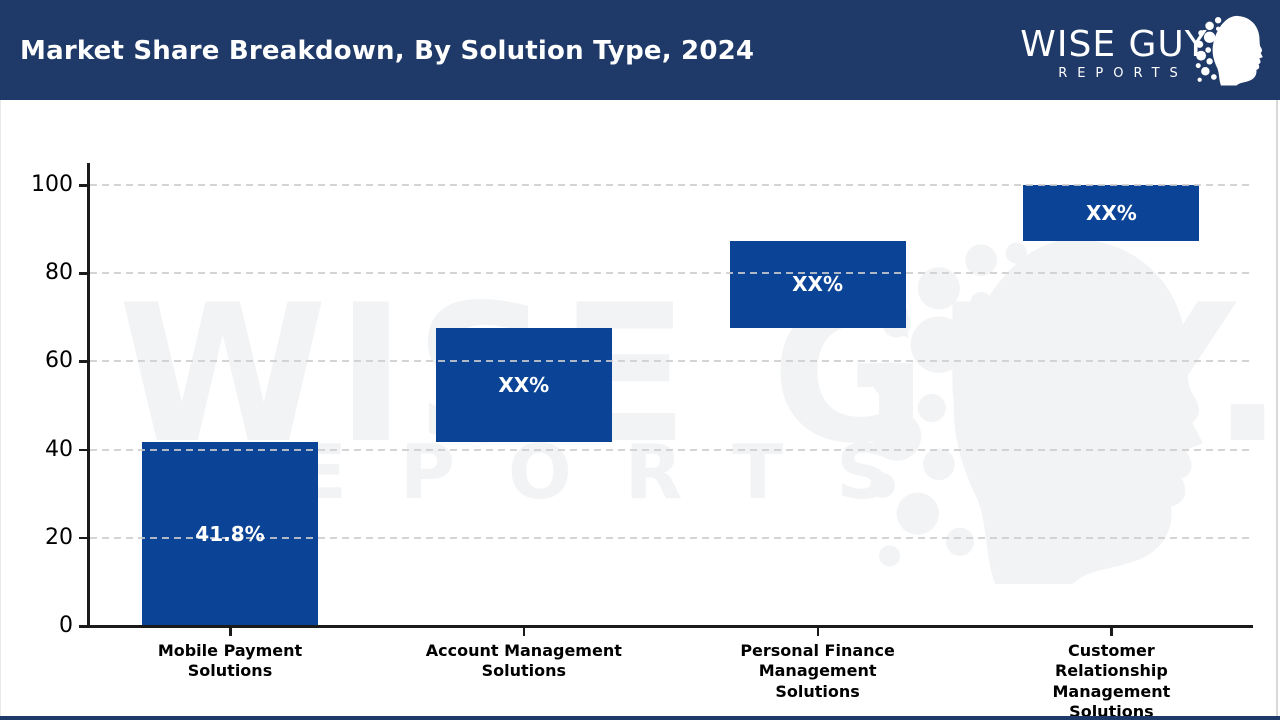 The width and height of the screenshot is (1280, 720). Describe the element at coordinates (1277, 408) in the screenshot. I see `right-edge-line` at that location.